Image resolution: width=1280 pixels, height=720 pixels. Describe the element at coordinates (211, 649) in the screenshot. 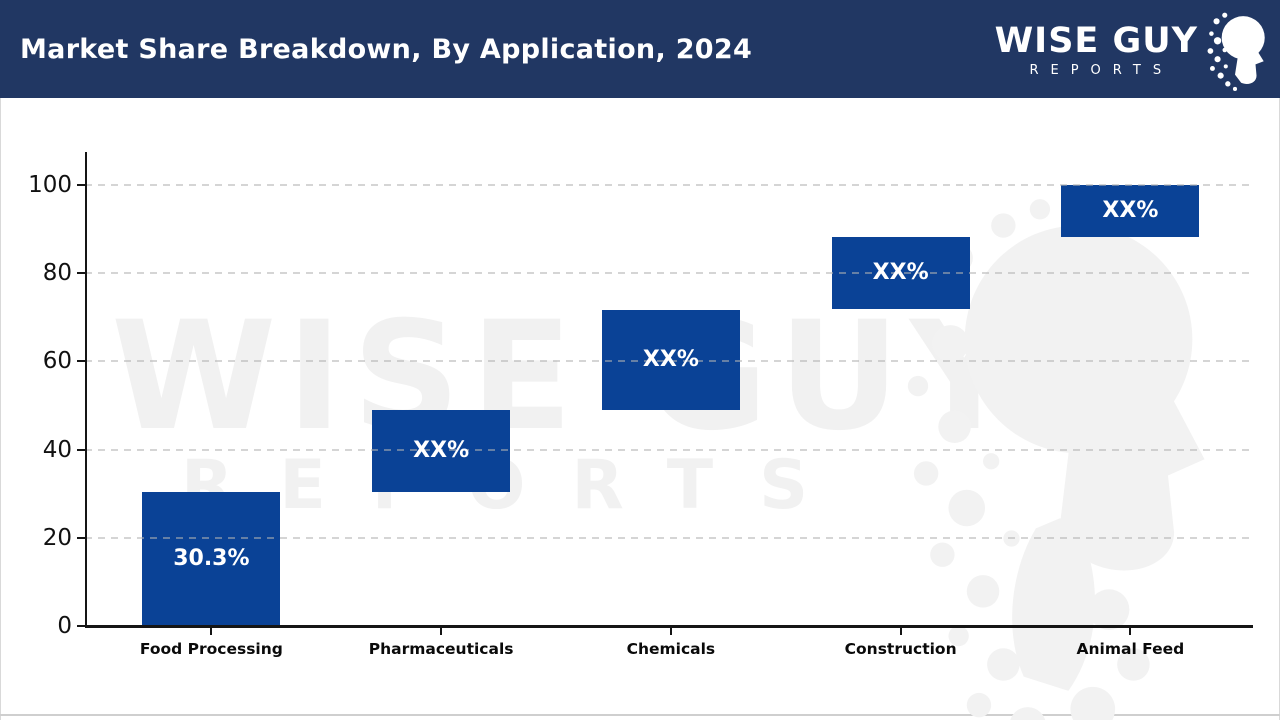

I see `x-category-label: Food Processing` at that location.